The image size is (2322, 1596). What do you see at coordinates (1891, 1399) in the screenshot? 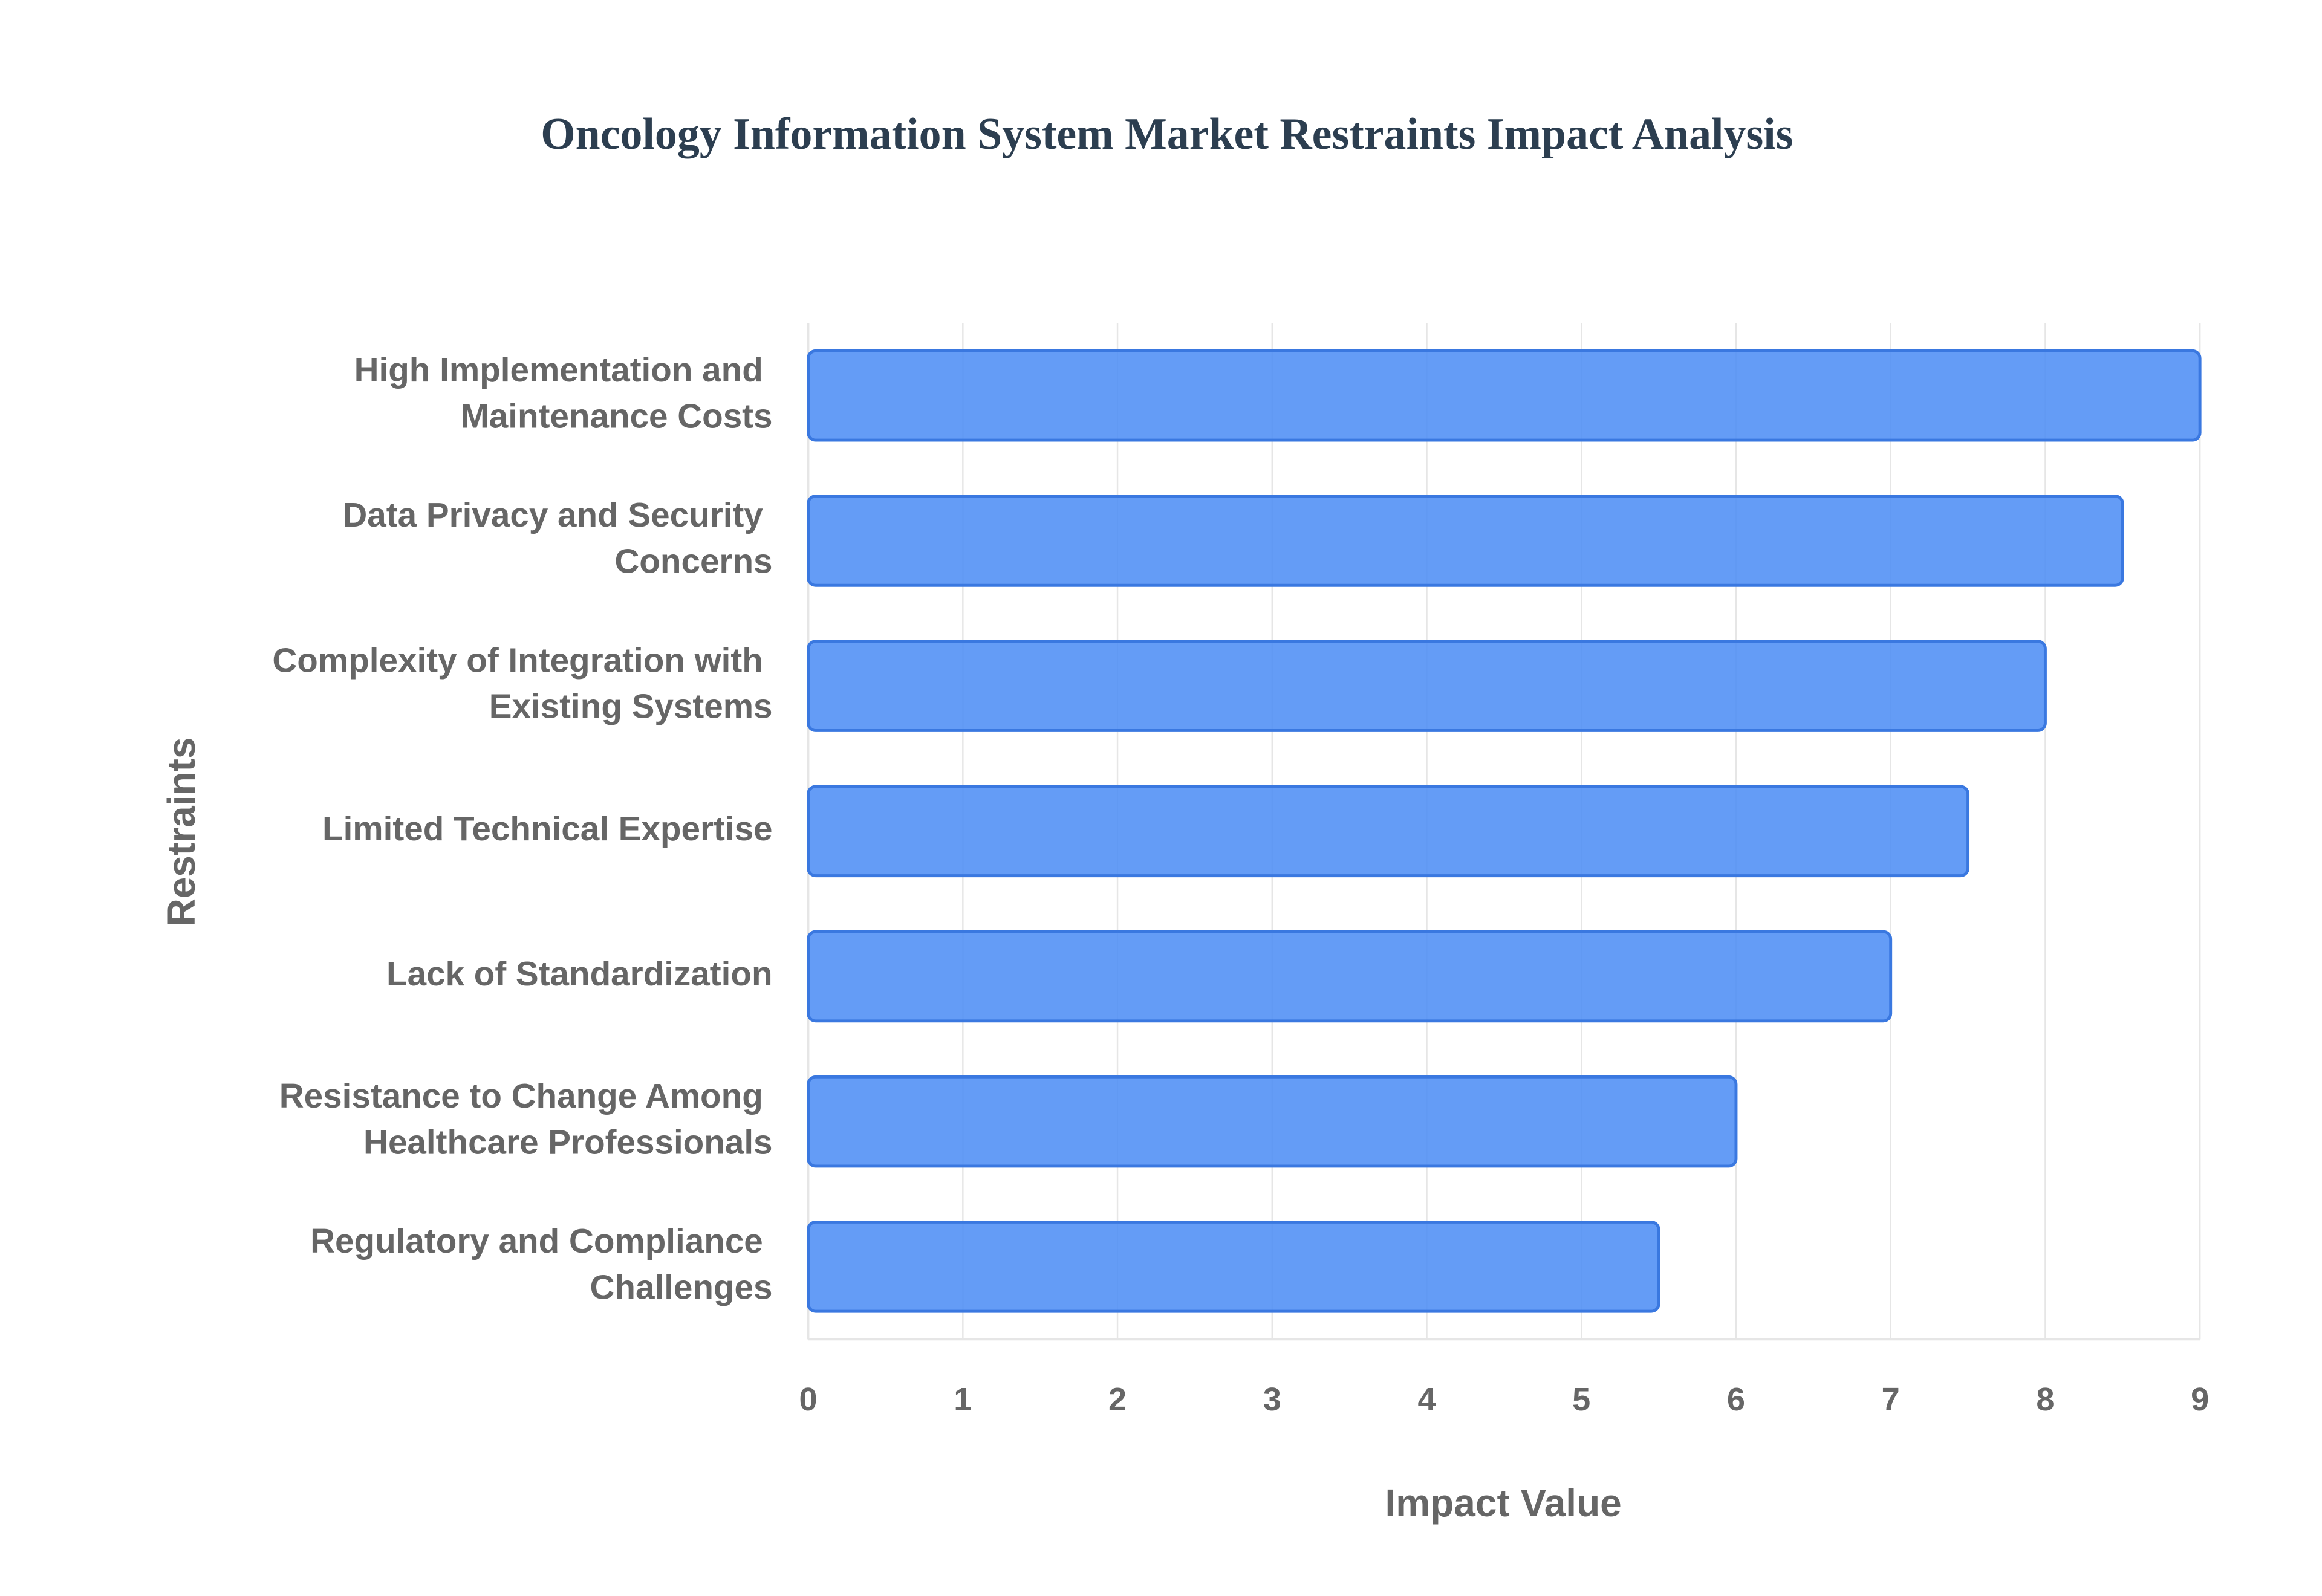
I see `x-tick-label: 7` at bounding box center [1891, 1399].